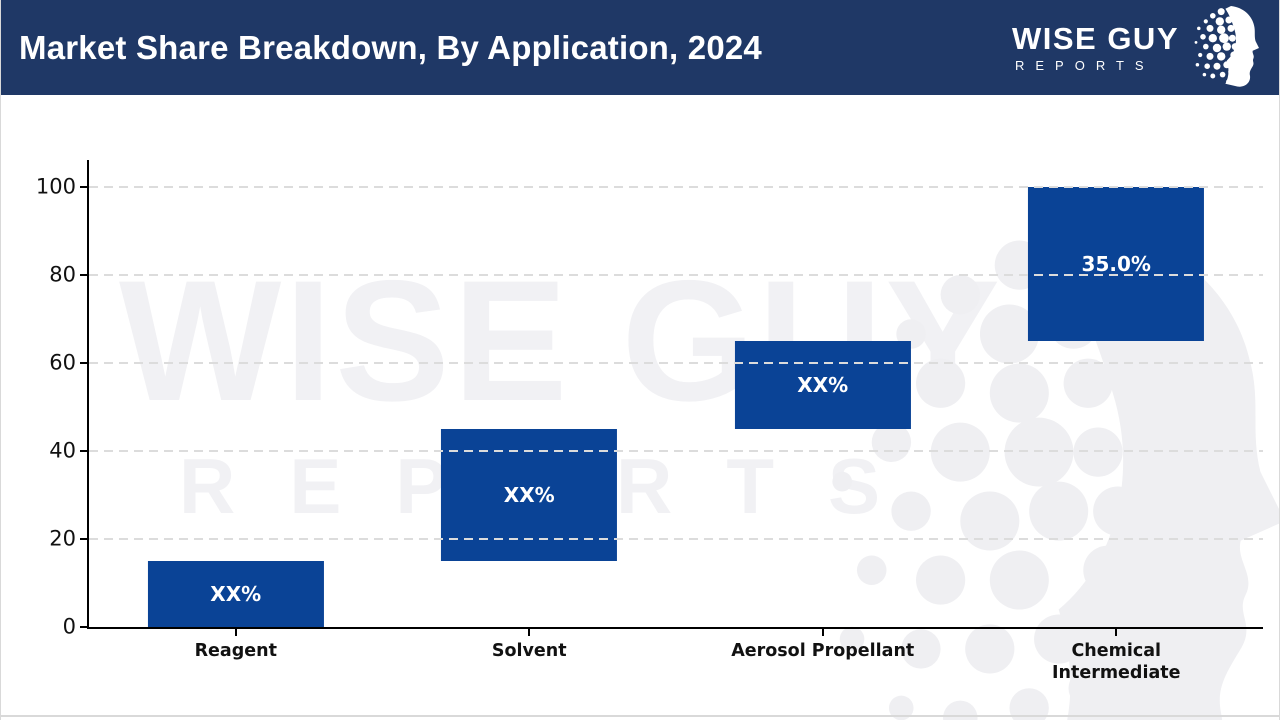 The image size is (1280, 720). Describe the element at coordinates (1095, 38) in the screenshot. I see `logo-wordmark: WISE GUY` at that location.